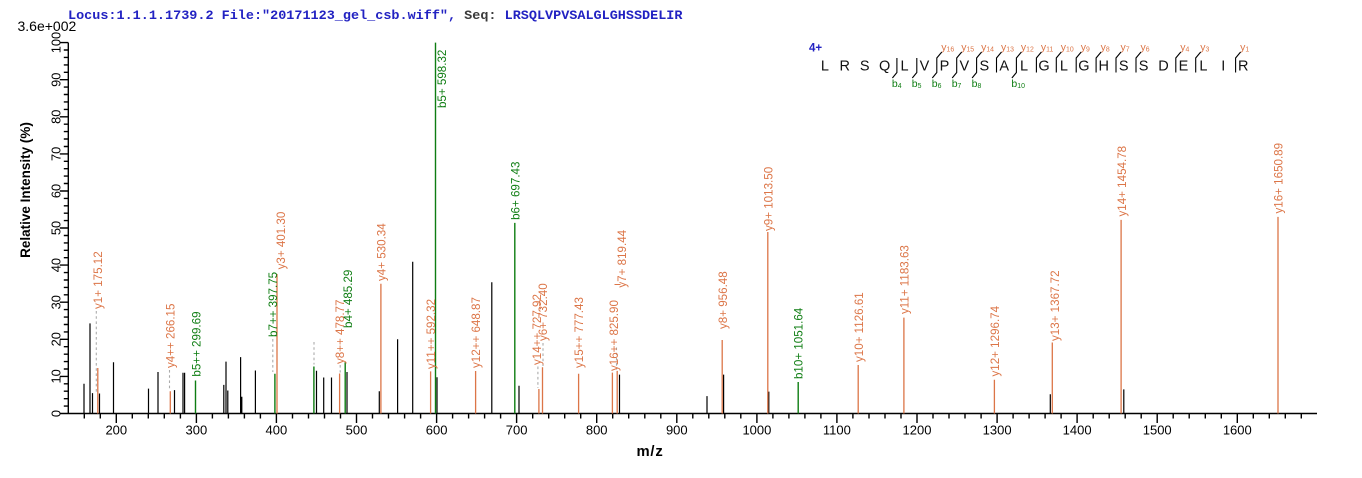 The width and height of the screenshot is (1362, 478). Describe the element at coordinates (1122, 181) in the screenshot. I see `svg-text: y14+ 1454.78` at that location.